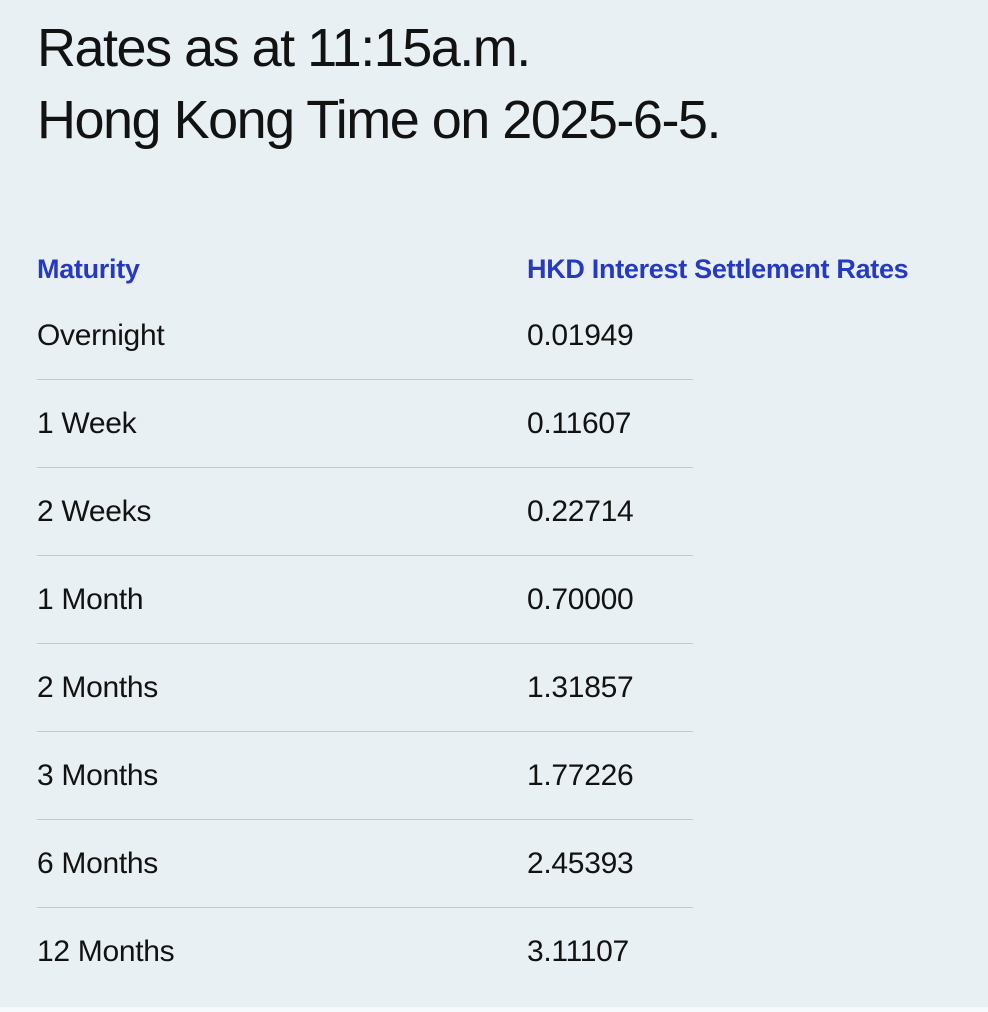 The height and width of the screenshot is (1012, 988). What do you see at coordinates (580, 335) in the screenshot?
I see `rate-value: 0.01949` at bounding box center [580, 335].